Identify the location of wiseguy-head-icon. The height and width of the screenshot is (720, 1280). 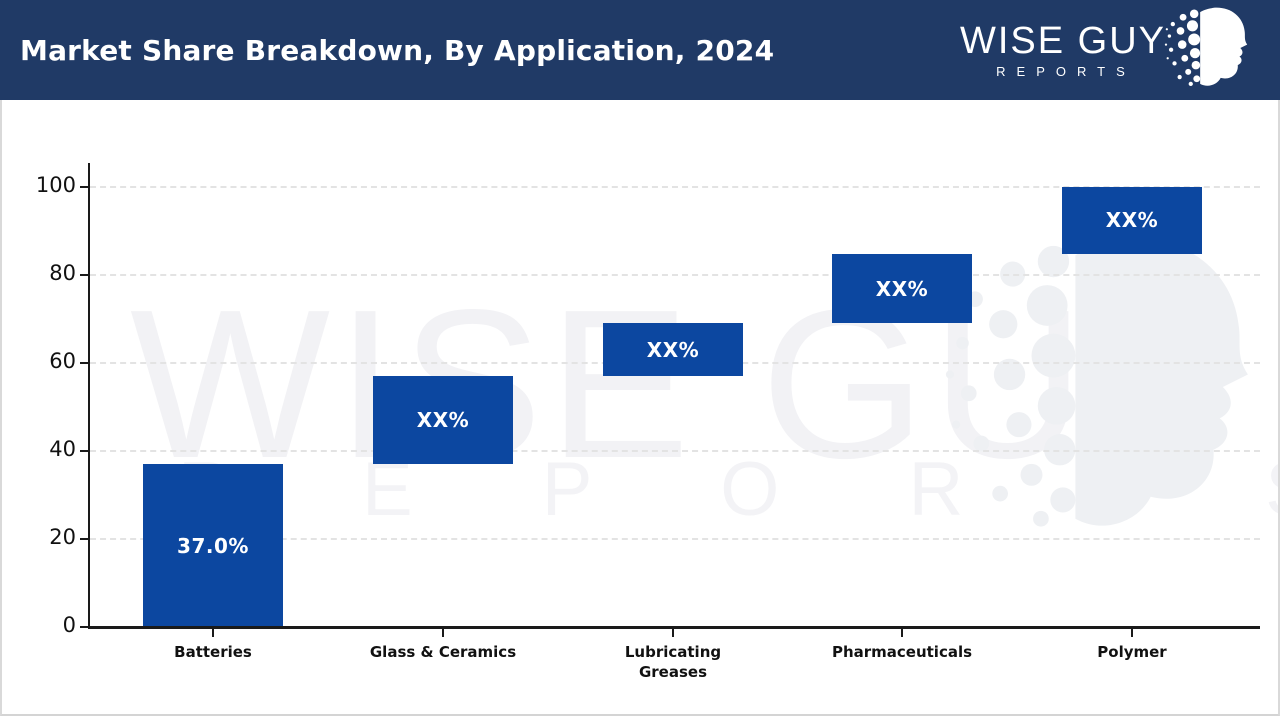
(1207, 50).